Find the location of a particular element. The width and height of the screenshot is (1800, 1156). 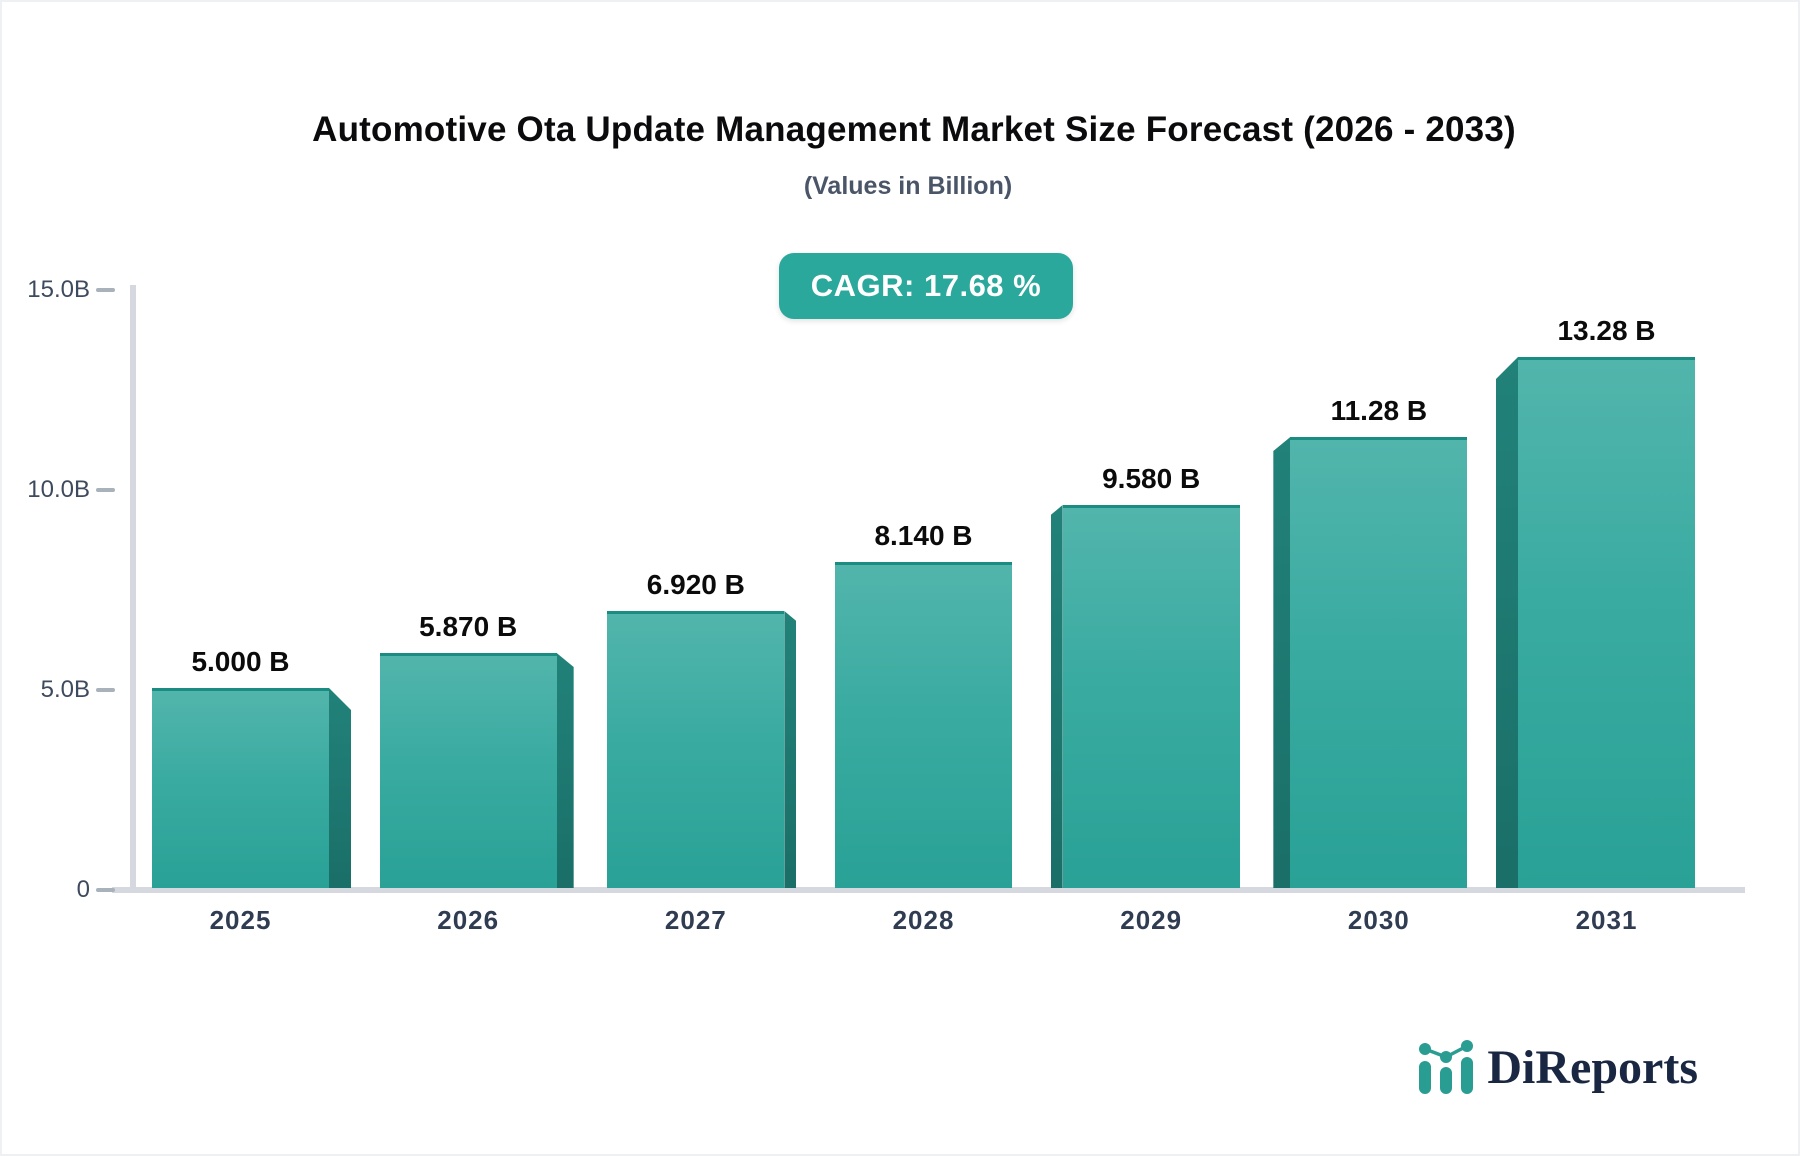

x-axis-category-label: 2031 is located at coordinates (1606, 920).